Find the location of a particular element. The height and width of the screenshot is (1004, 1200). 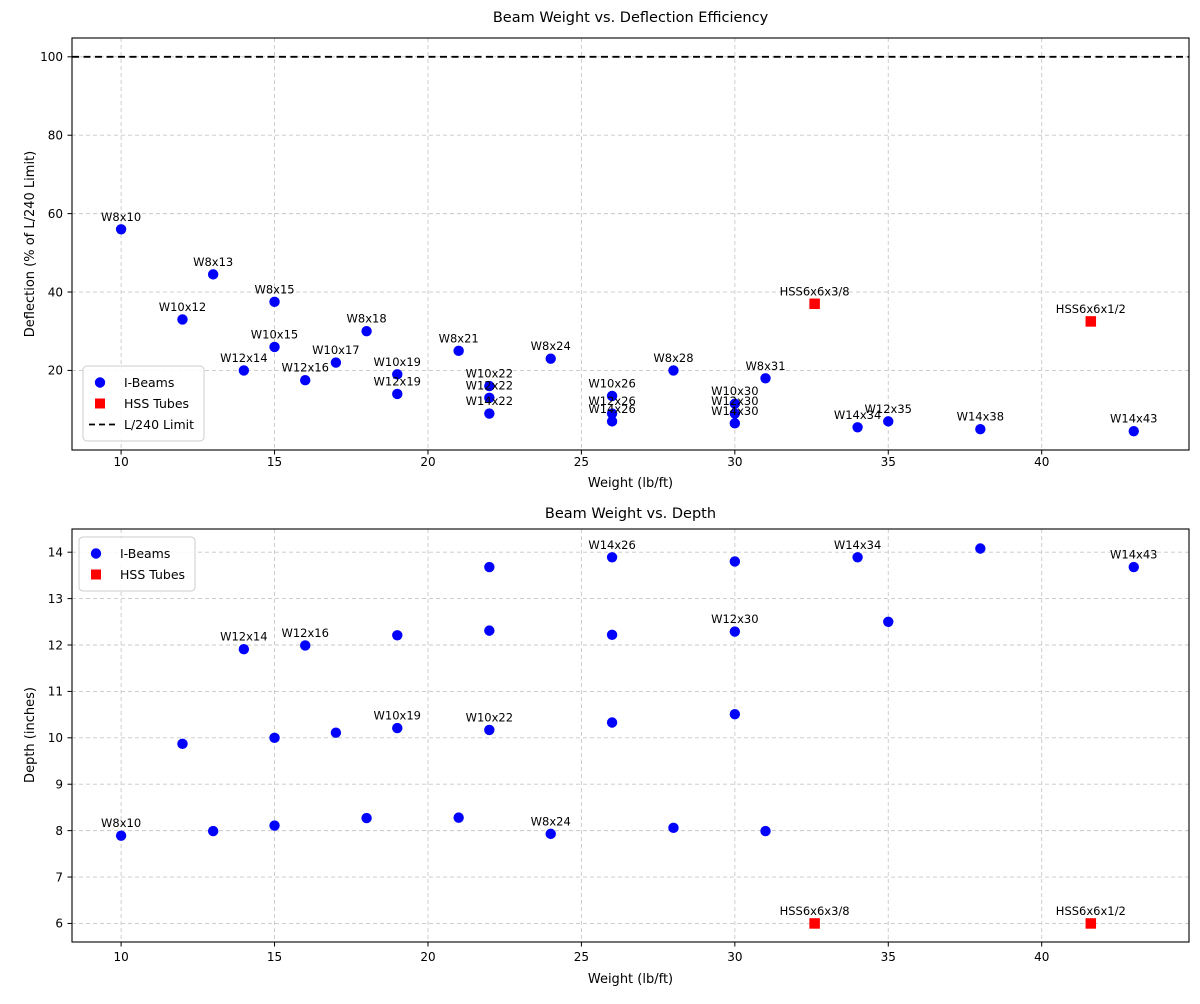

data-point-W8x13 is located at coordinates (213, 274).